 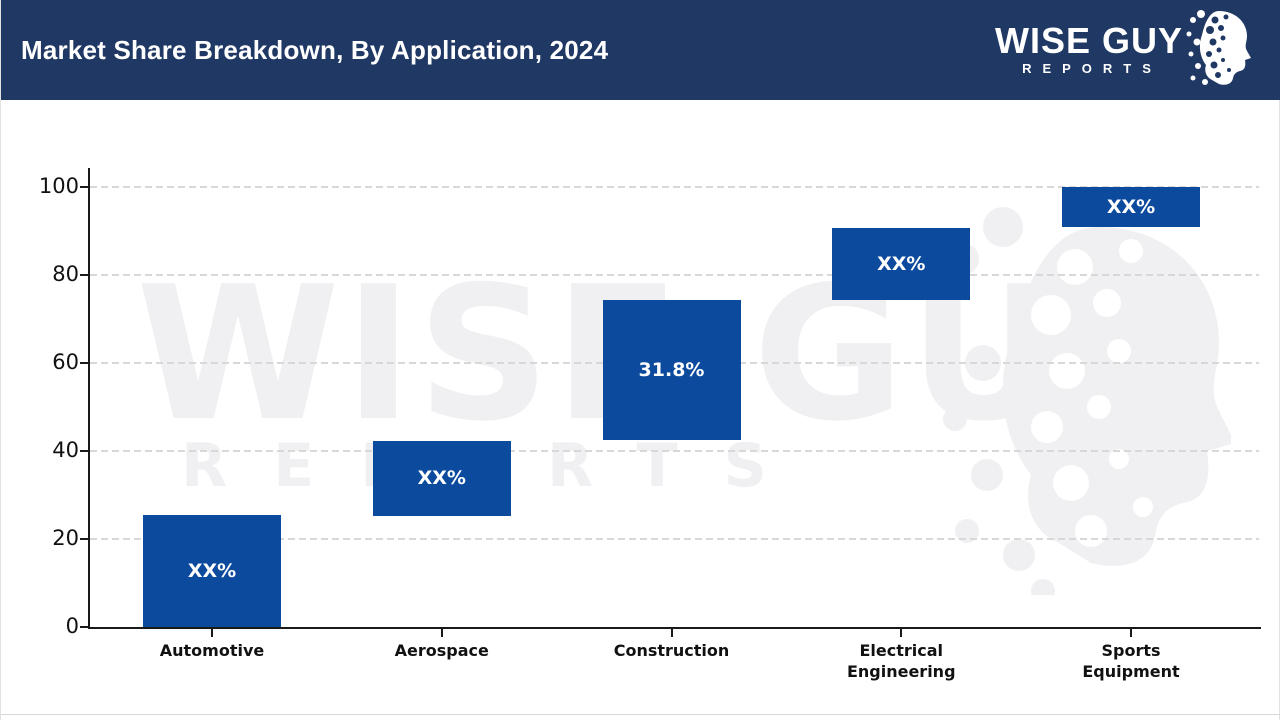 I want to click on bar-automotive: XX%, so click(x=212, y=570).